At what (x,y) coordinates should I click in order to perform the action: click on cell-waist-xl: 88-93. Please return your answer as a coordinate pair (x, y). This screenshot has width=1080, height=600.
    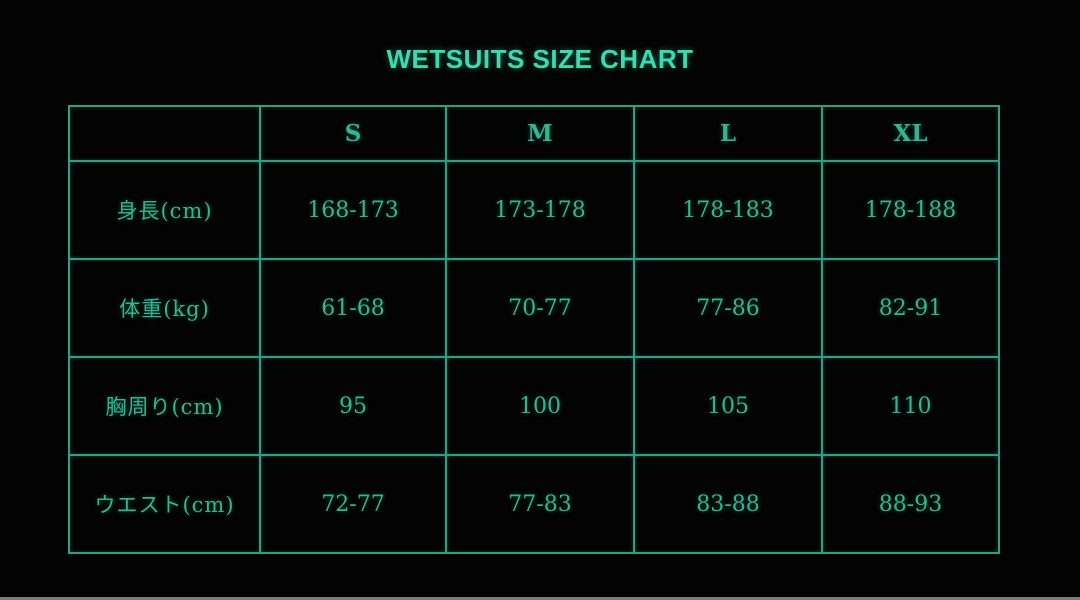
    Looking at the image, I should click on (910, 504).